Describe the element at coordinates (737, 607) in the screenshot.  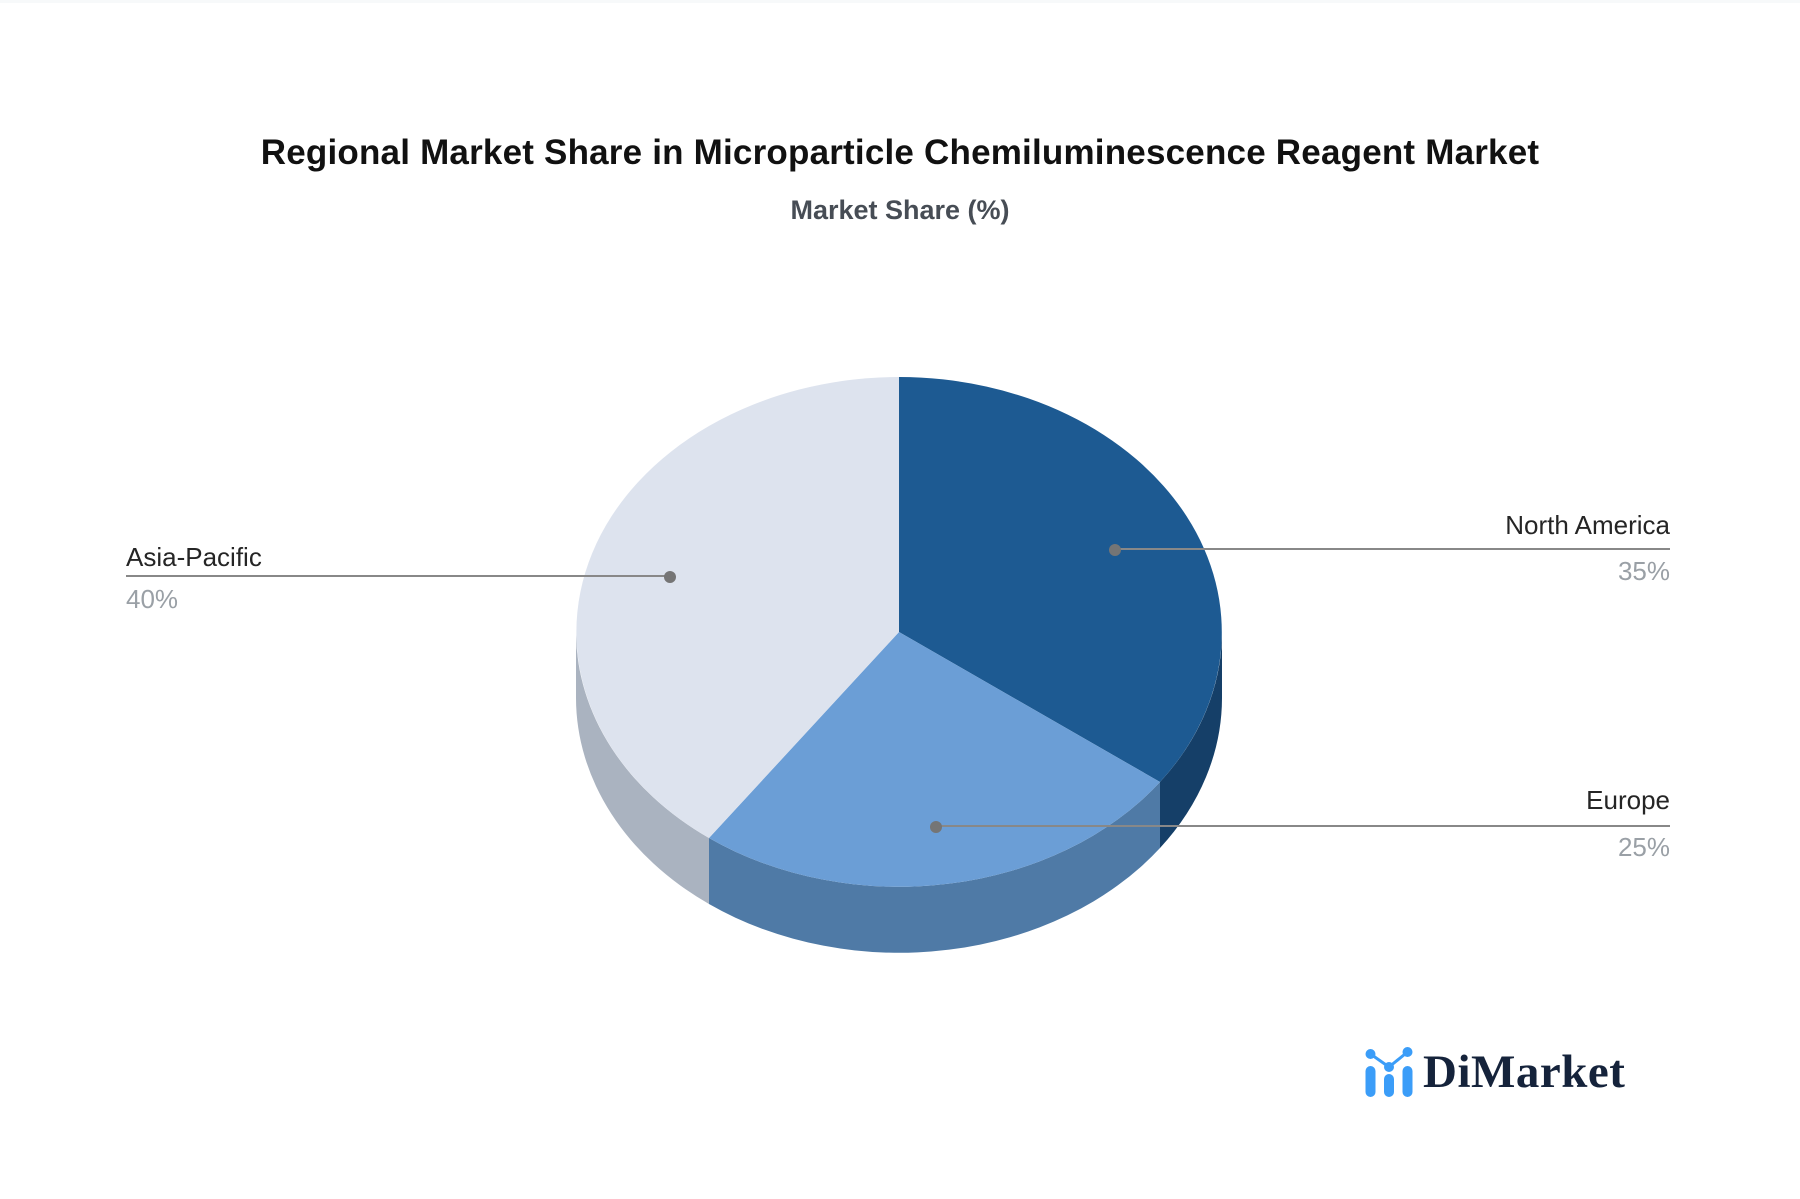
I see `pie-slice-asia-pacific` at that location.